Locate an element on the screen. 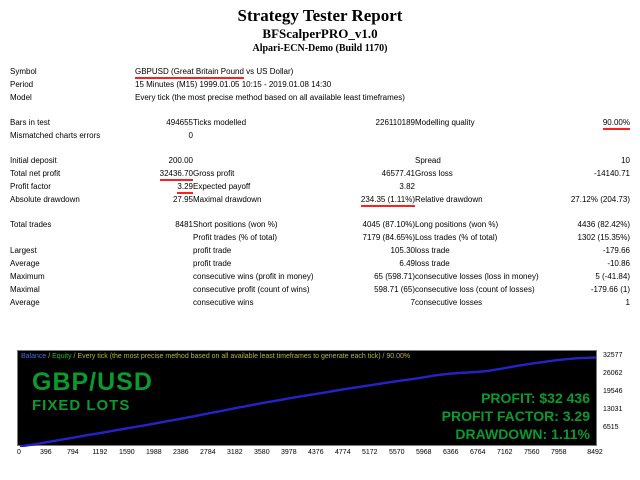  value-text: consecutive losses (loss in money) is located at coordinates (477, 276).